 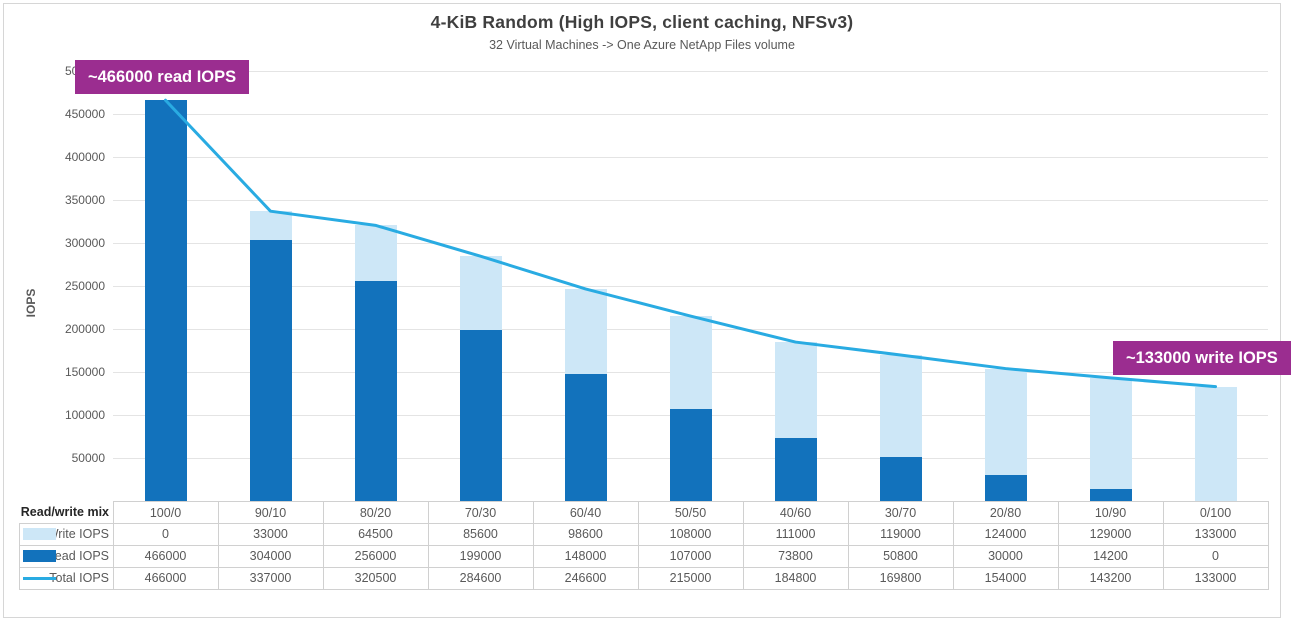 I want to click on legend-item: Read IOPS, so click(x=66, y=556).